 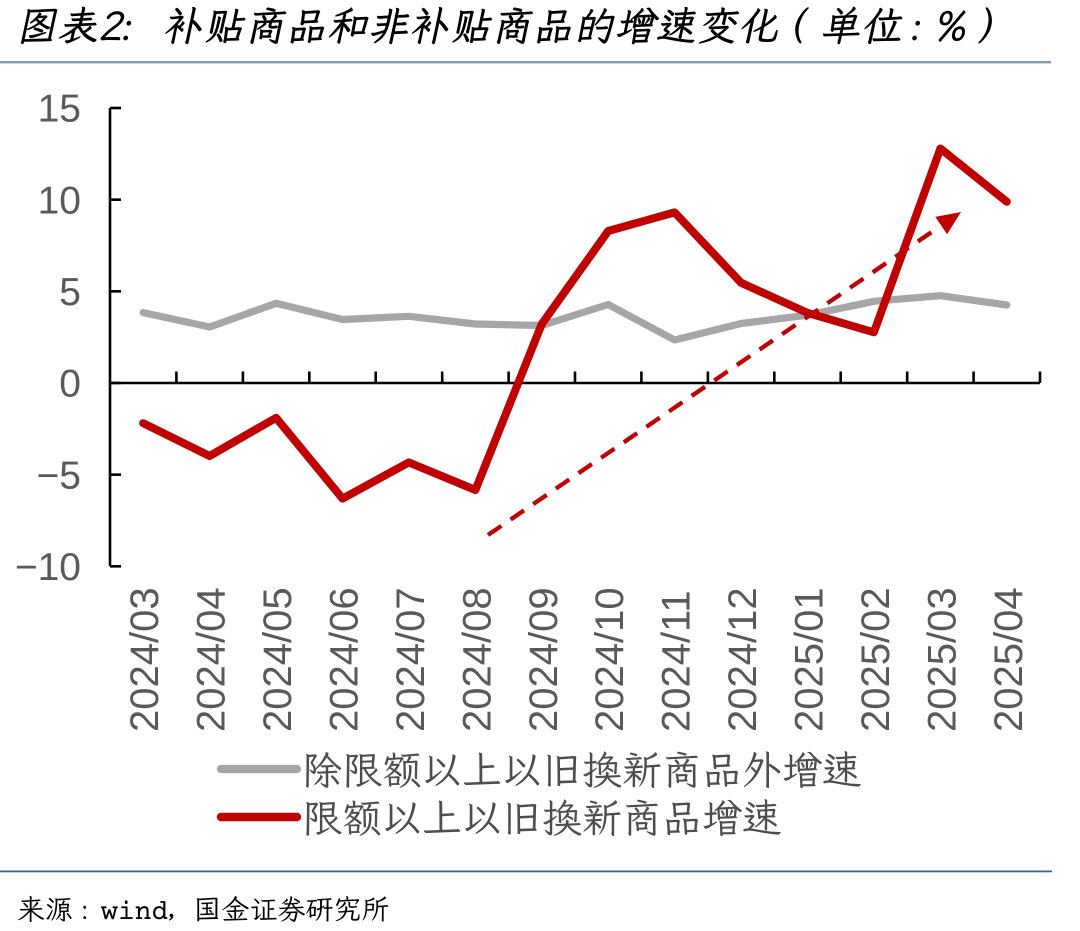 I want to click on svg-text: 2025/02, so click(x=876, y=659).